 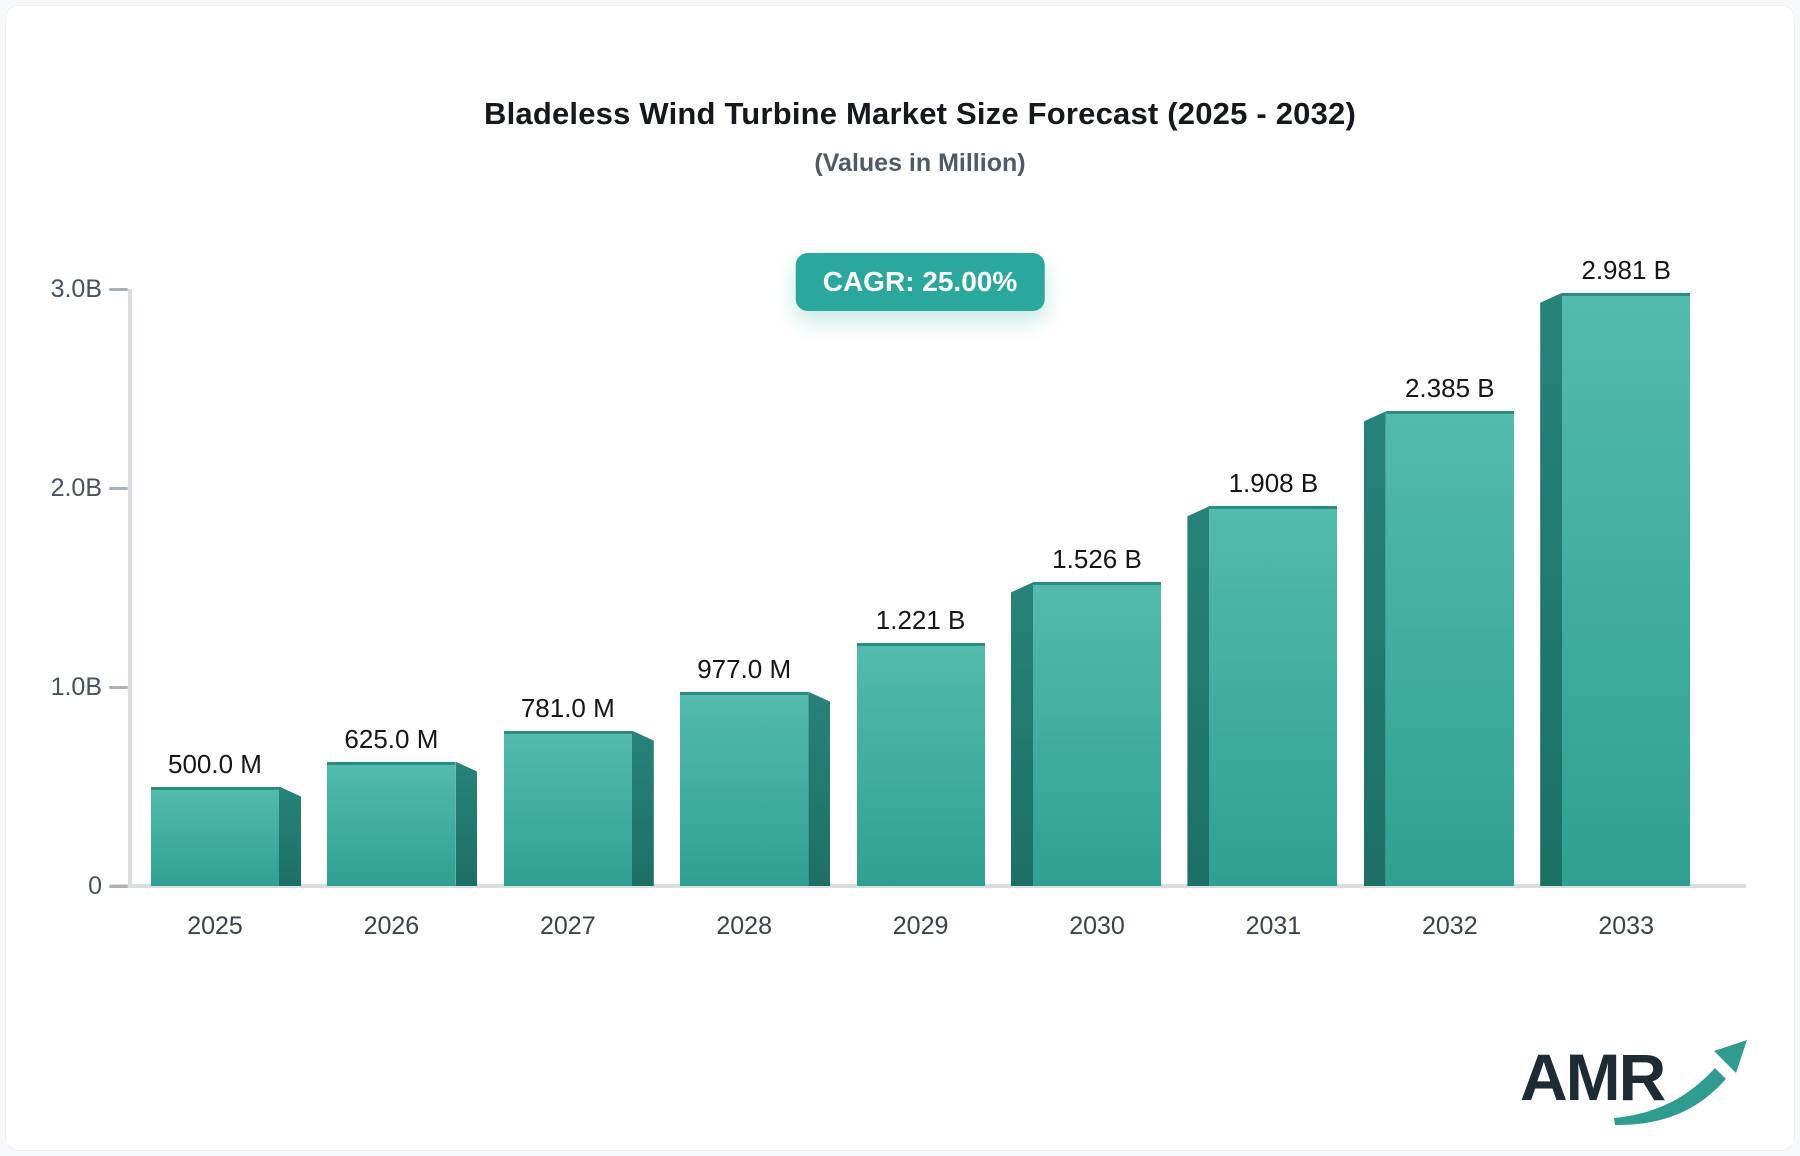 What do you see at coordinates (290, 836) in the screenshot?
I see `bar-side-2025` at bounding box center [290, 836].